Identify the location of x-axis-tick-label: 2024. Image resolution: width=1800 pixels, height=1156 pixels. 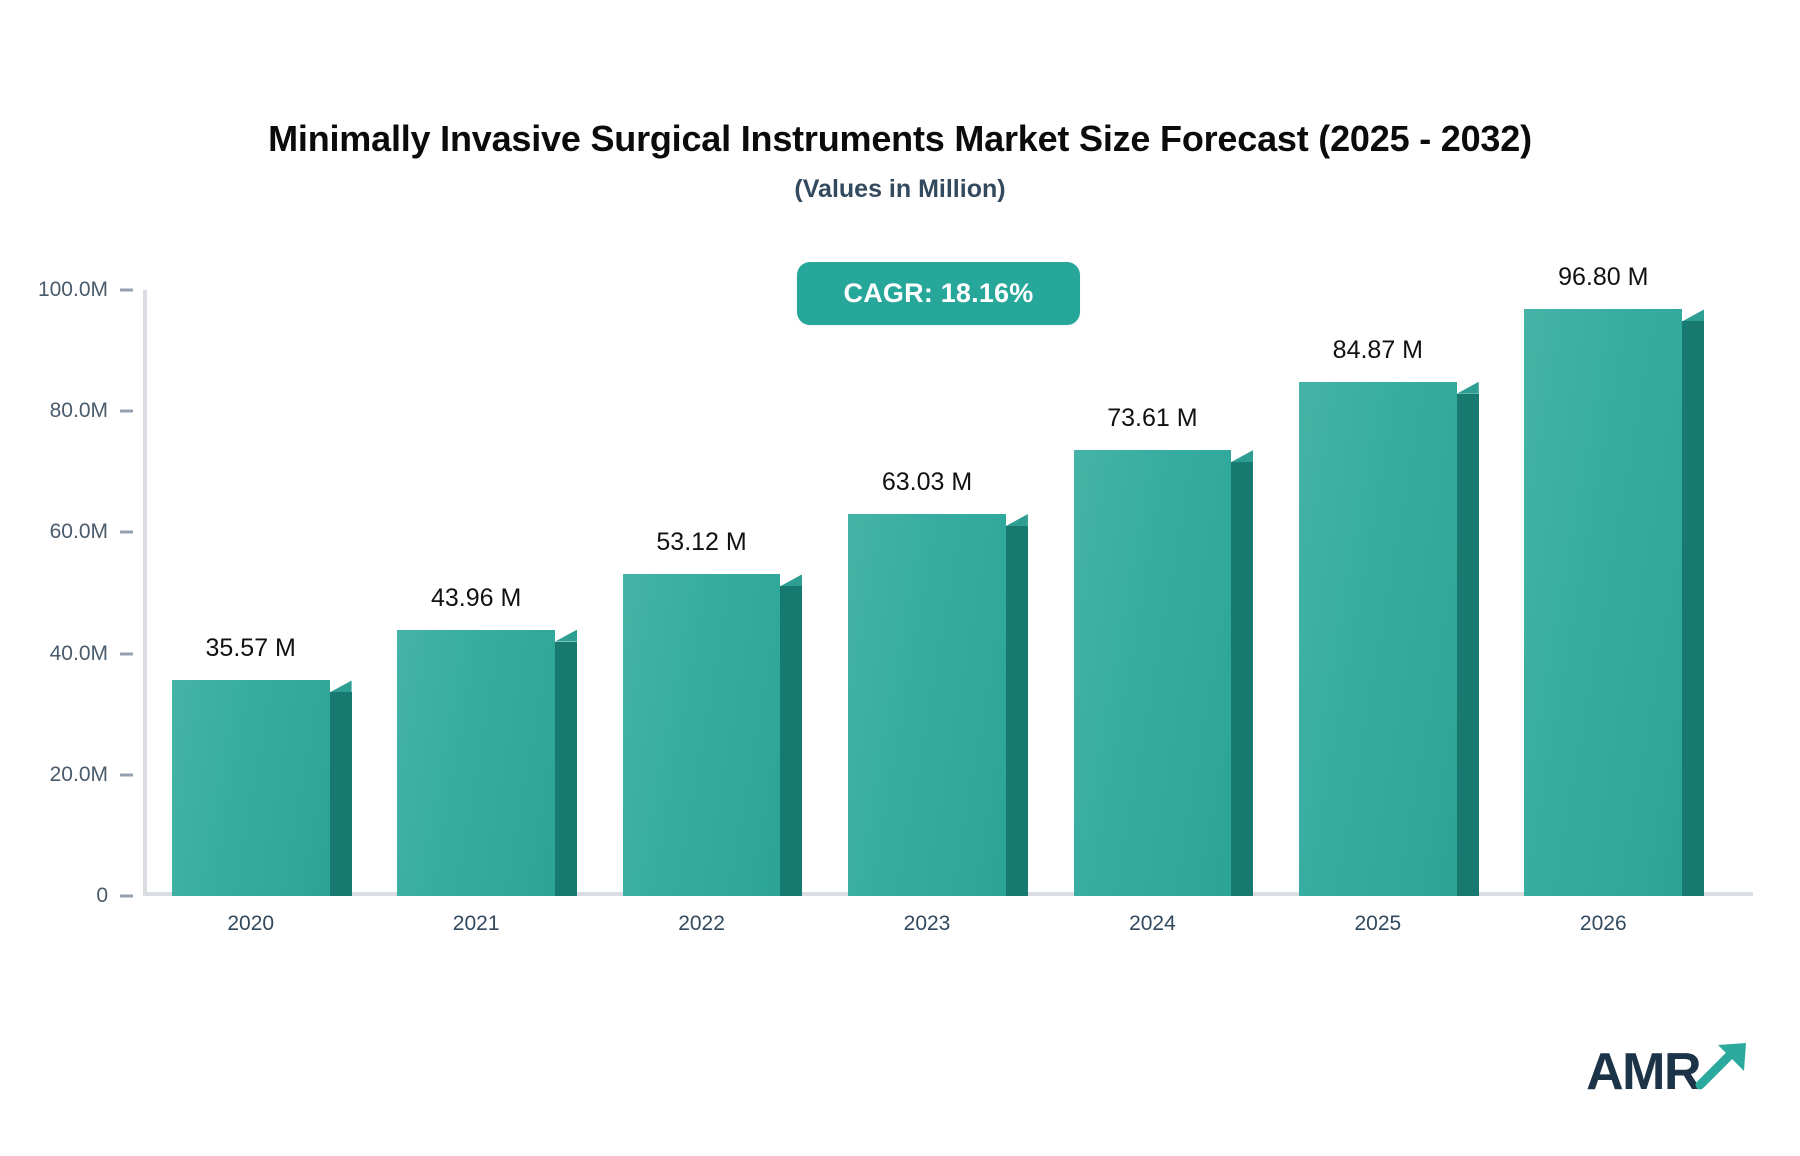
(1152, 923).